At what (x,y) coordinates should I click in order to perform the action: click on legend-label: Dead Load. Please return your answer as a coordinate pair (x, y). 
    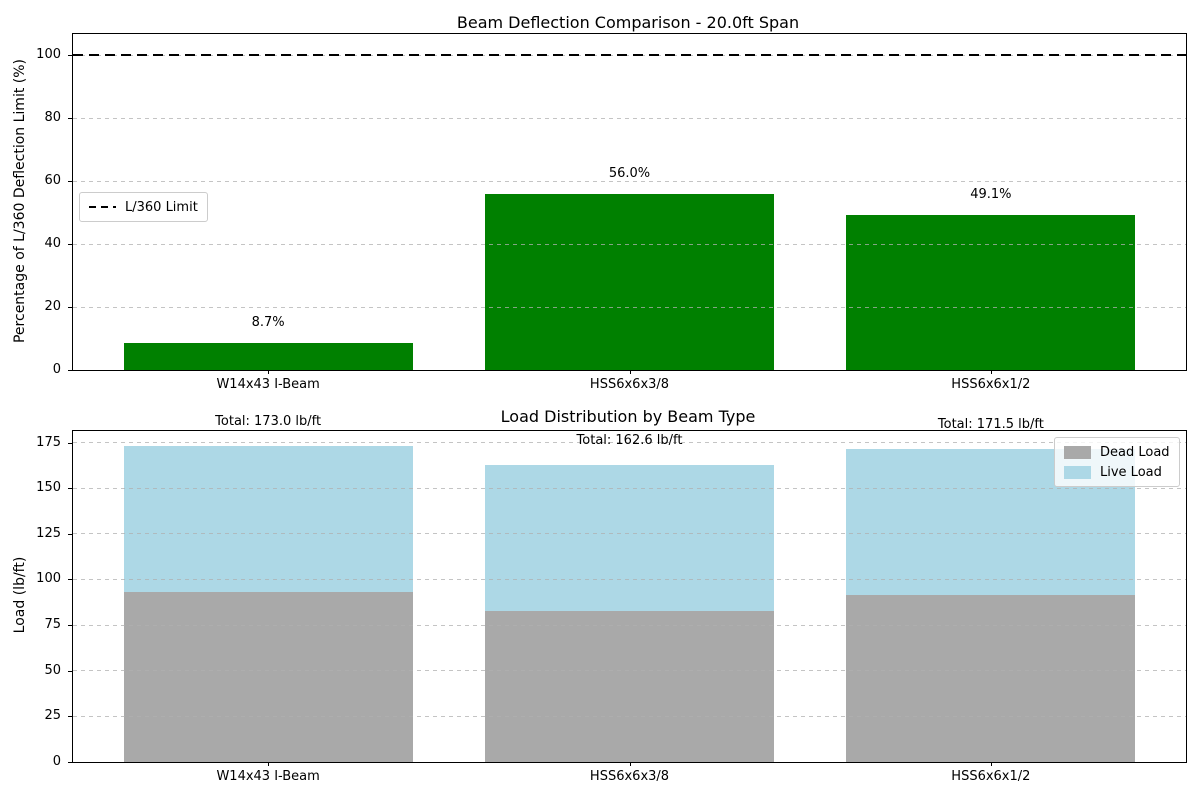
    Looking at the image, I should click on (1135, 452).